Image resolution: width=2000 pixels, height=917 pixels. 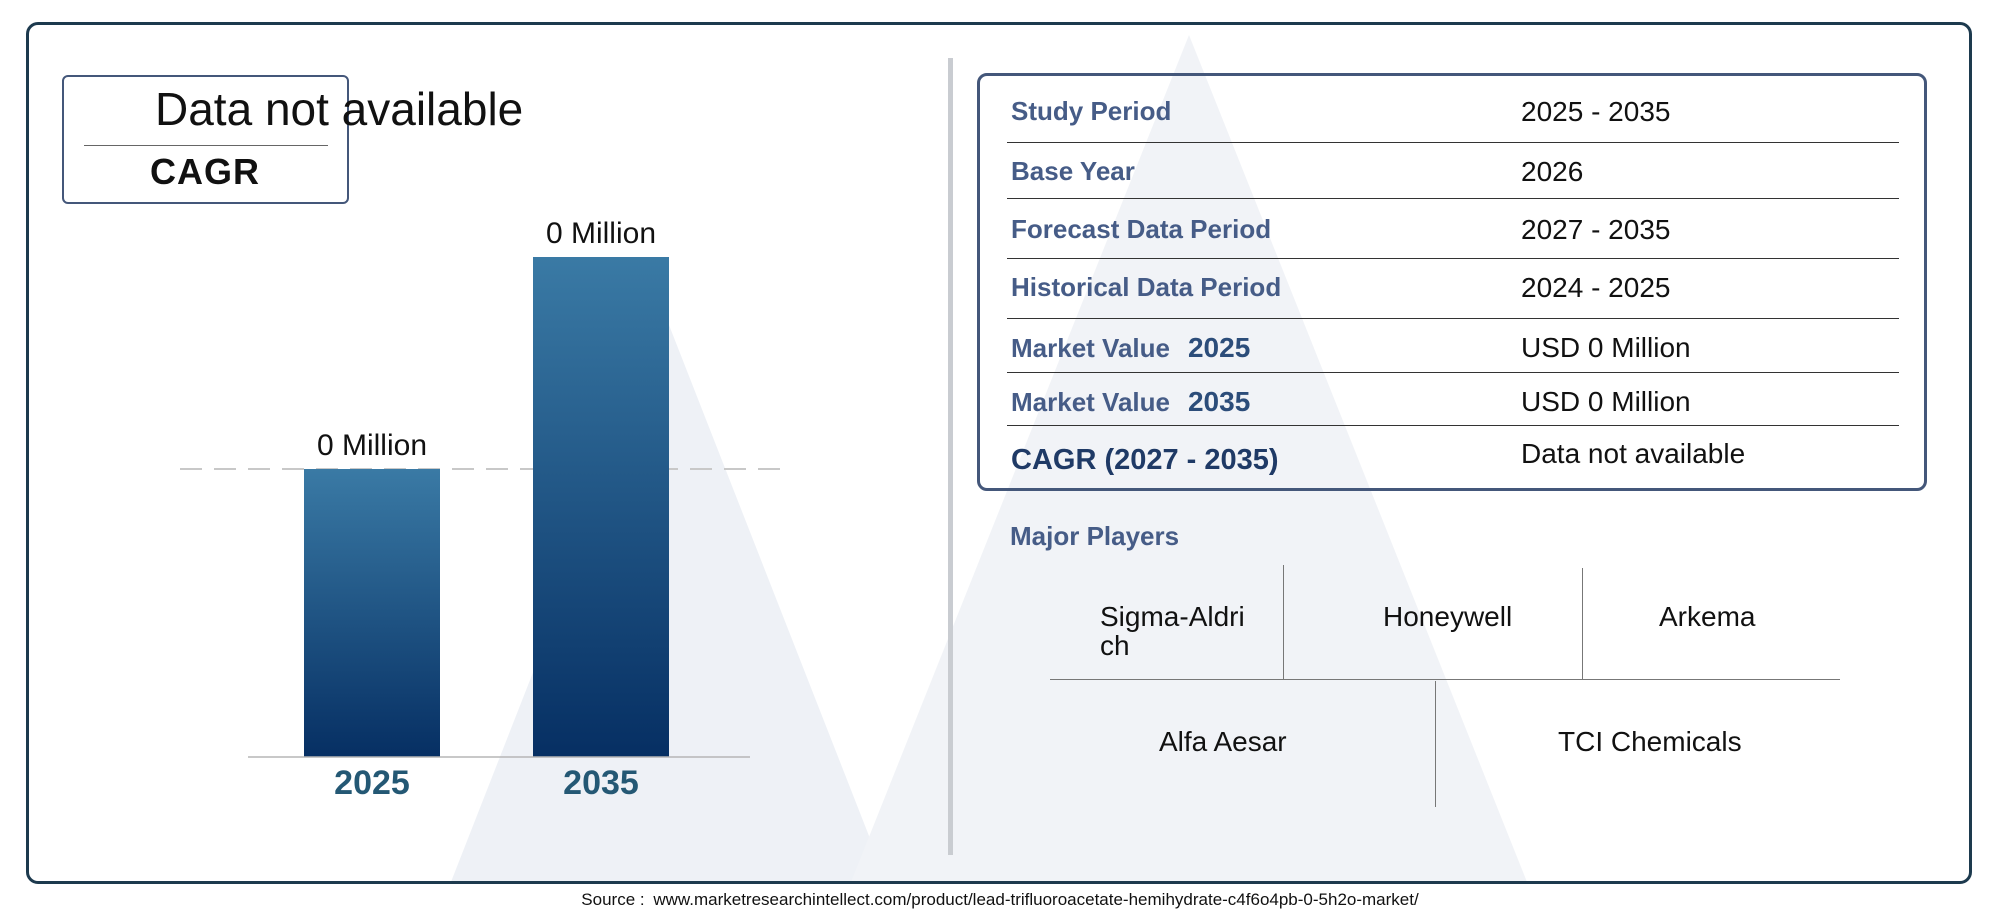 What do you see at coordinates (339, 109) in the screenshot?
I see `cagr-value: Data not available` at bounding box center [339, 109].